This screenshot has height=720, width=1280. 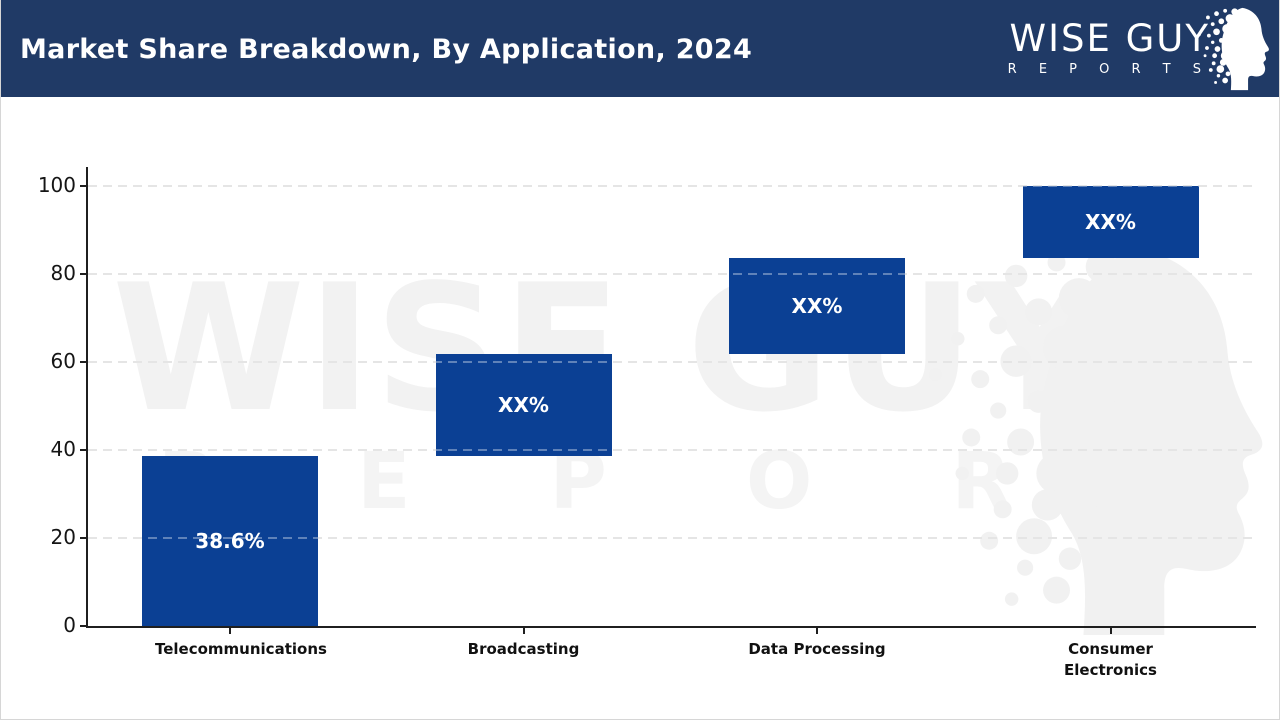 I want to click on y-tick-label-20: 20, so click(x=63, y=537).